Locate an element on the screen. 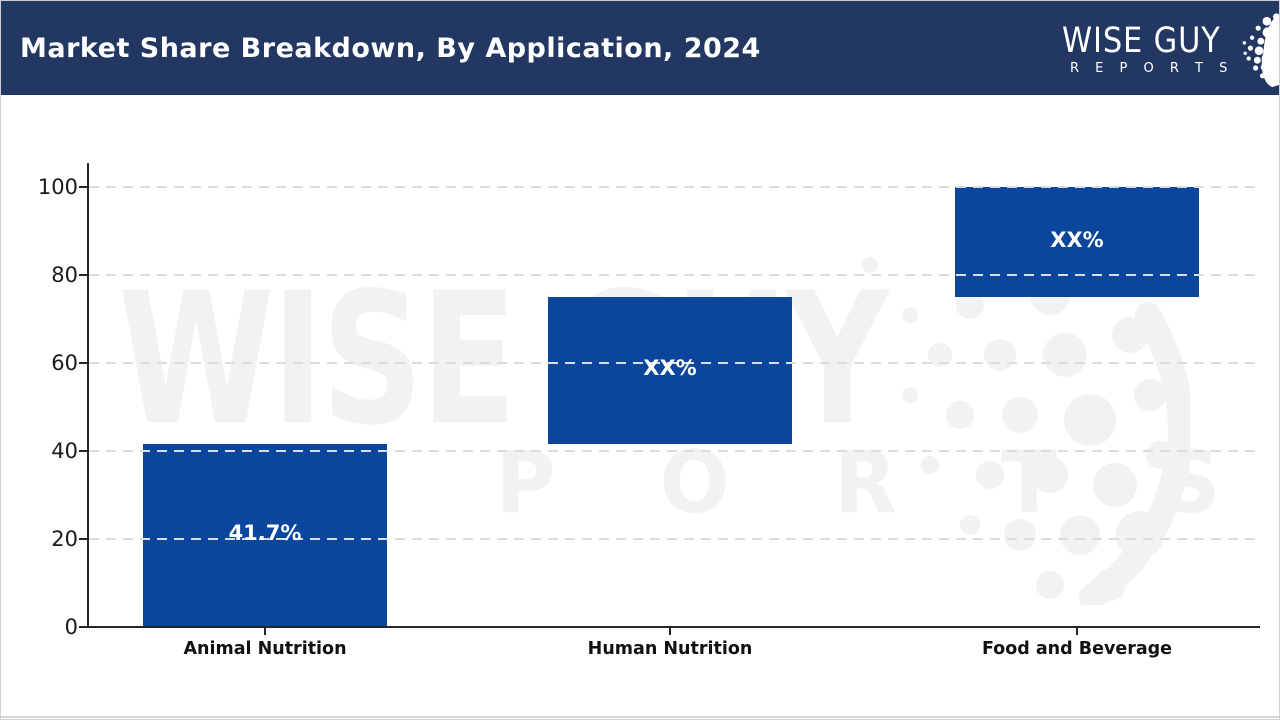 The image size is (1280, 720). x-axis-line is located at coordinates (673, 627).